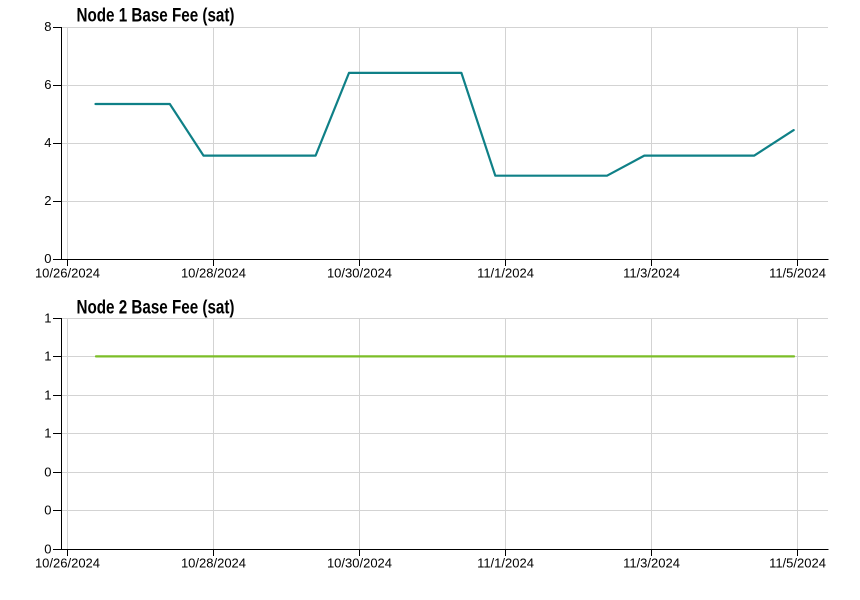  What do you see at coordinates (156, 16) in the screenshot?
I see `svg-text: Node 1 Base Fee (sat)` at bounding box center [156, 16].